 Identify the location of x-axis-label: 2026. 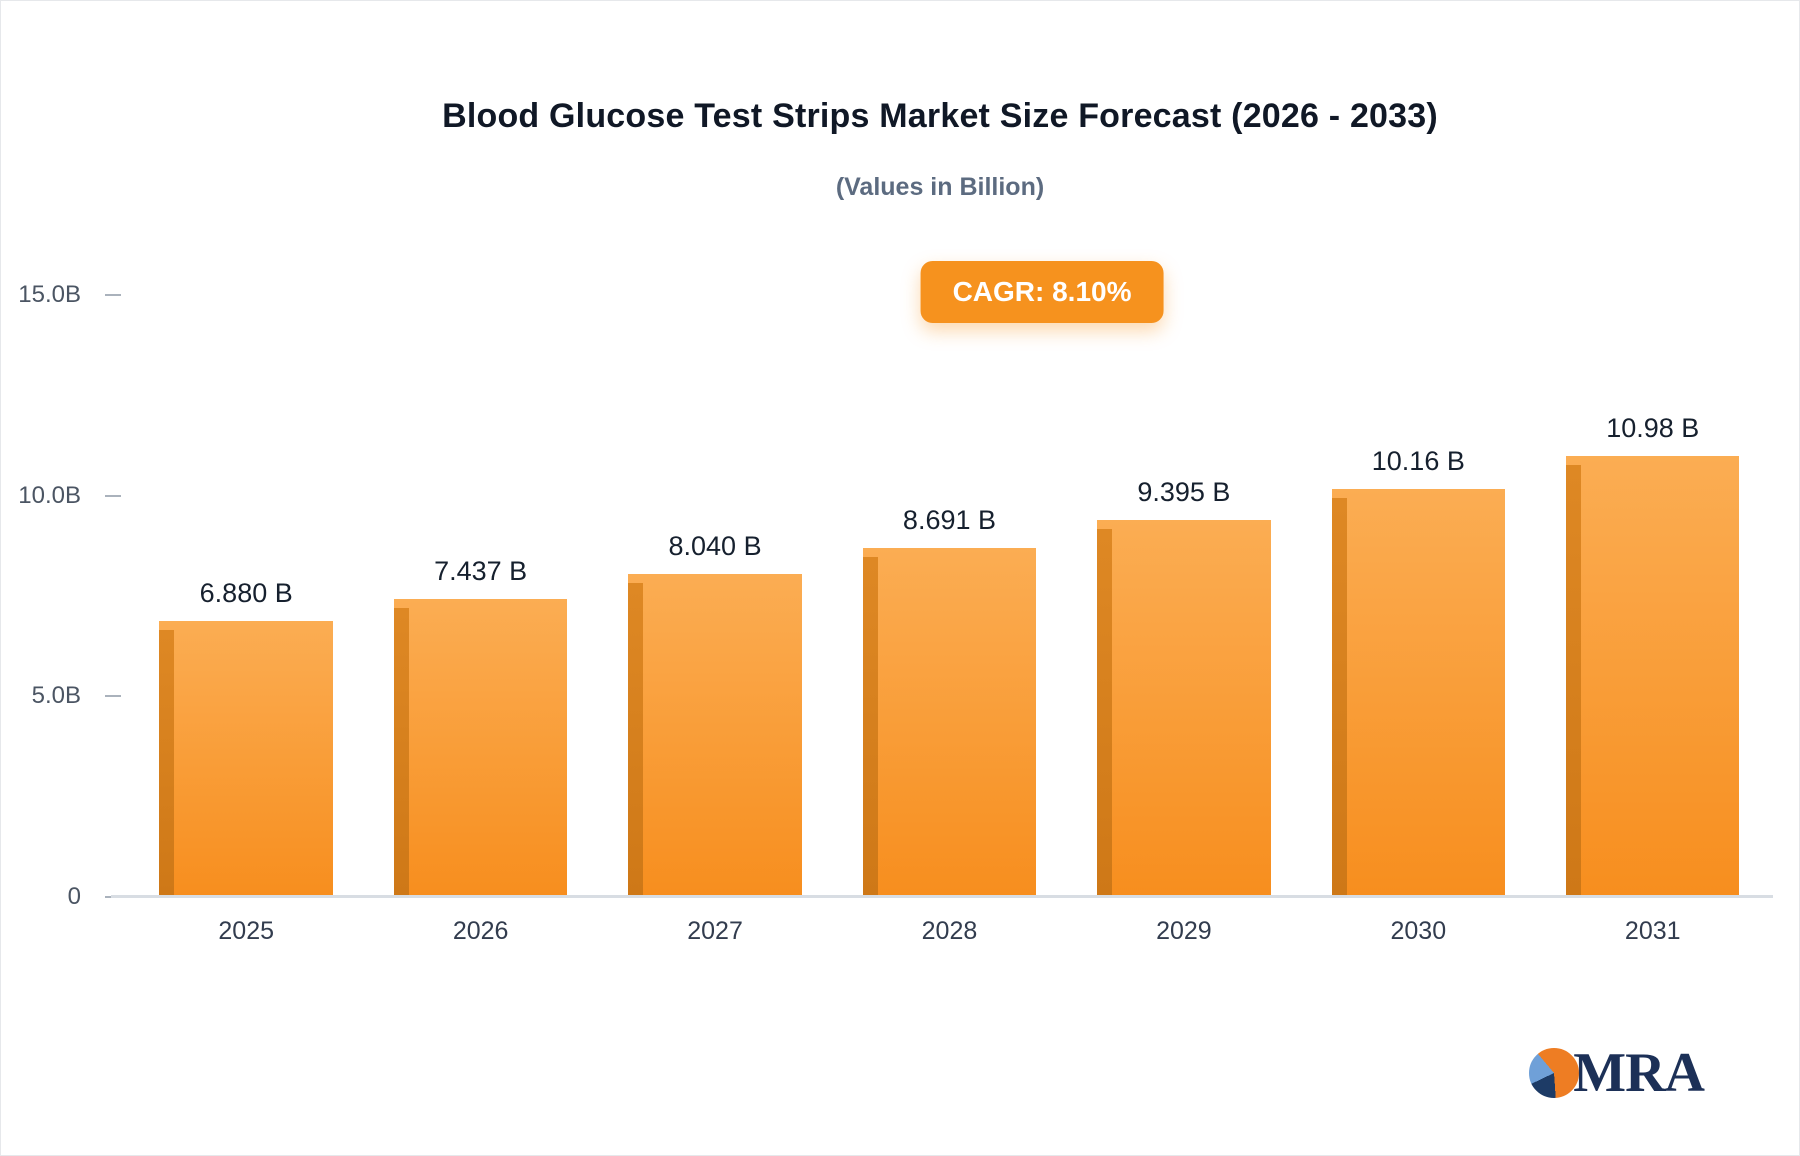
(480, 931).